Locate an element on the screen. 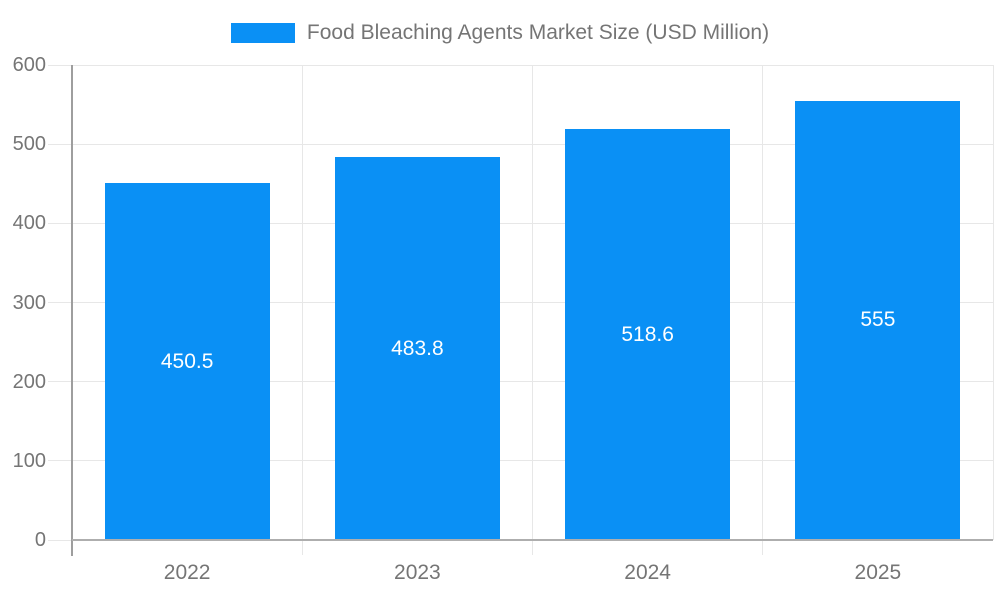  x-tick-label-2022: 2022 is located at coordinates (187, 572).